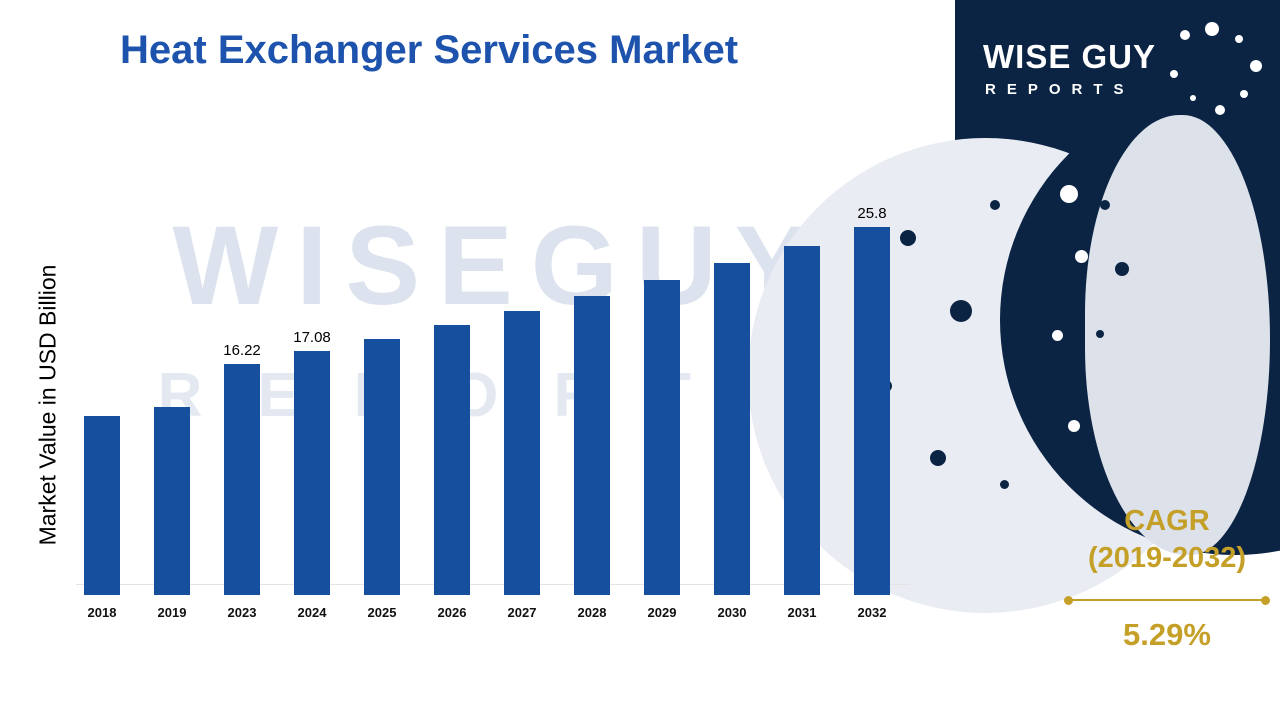 The image size is (1280, 720). I want to click on chart-title: Heat Exchanger Services Market, so click(429, 50).